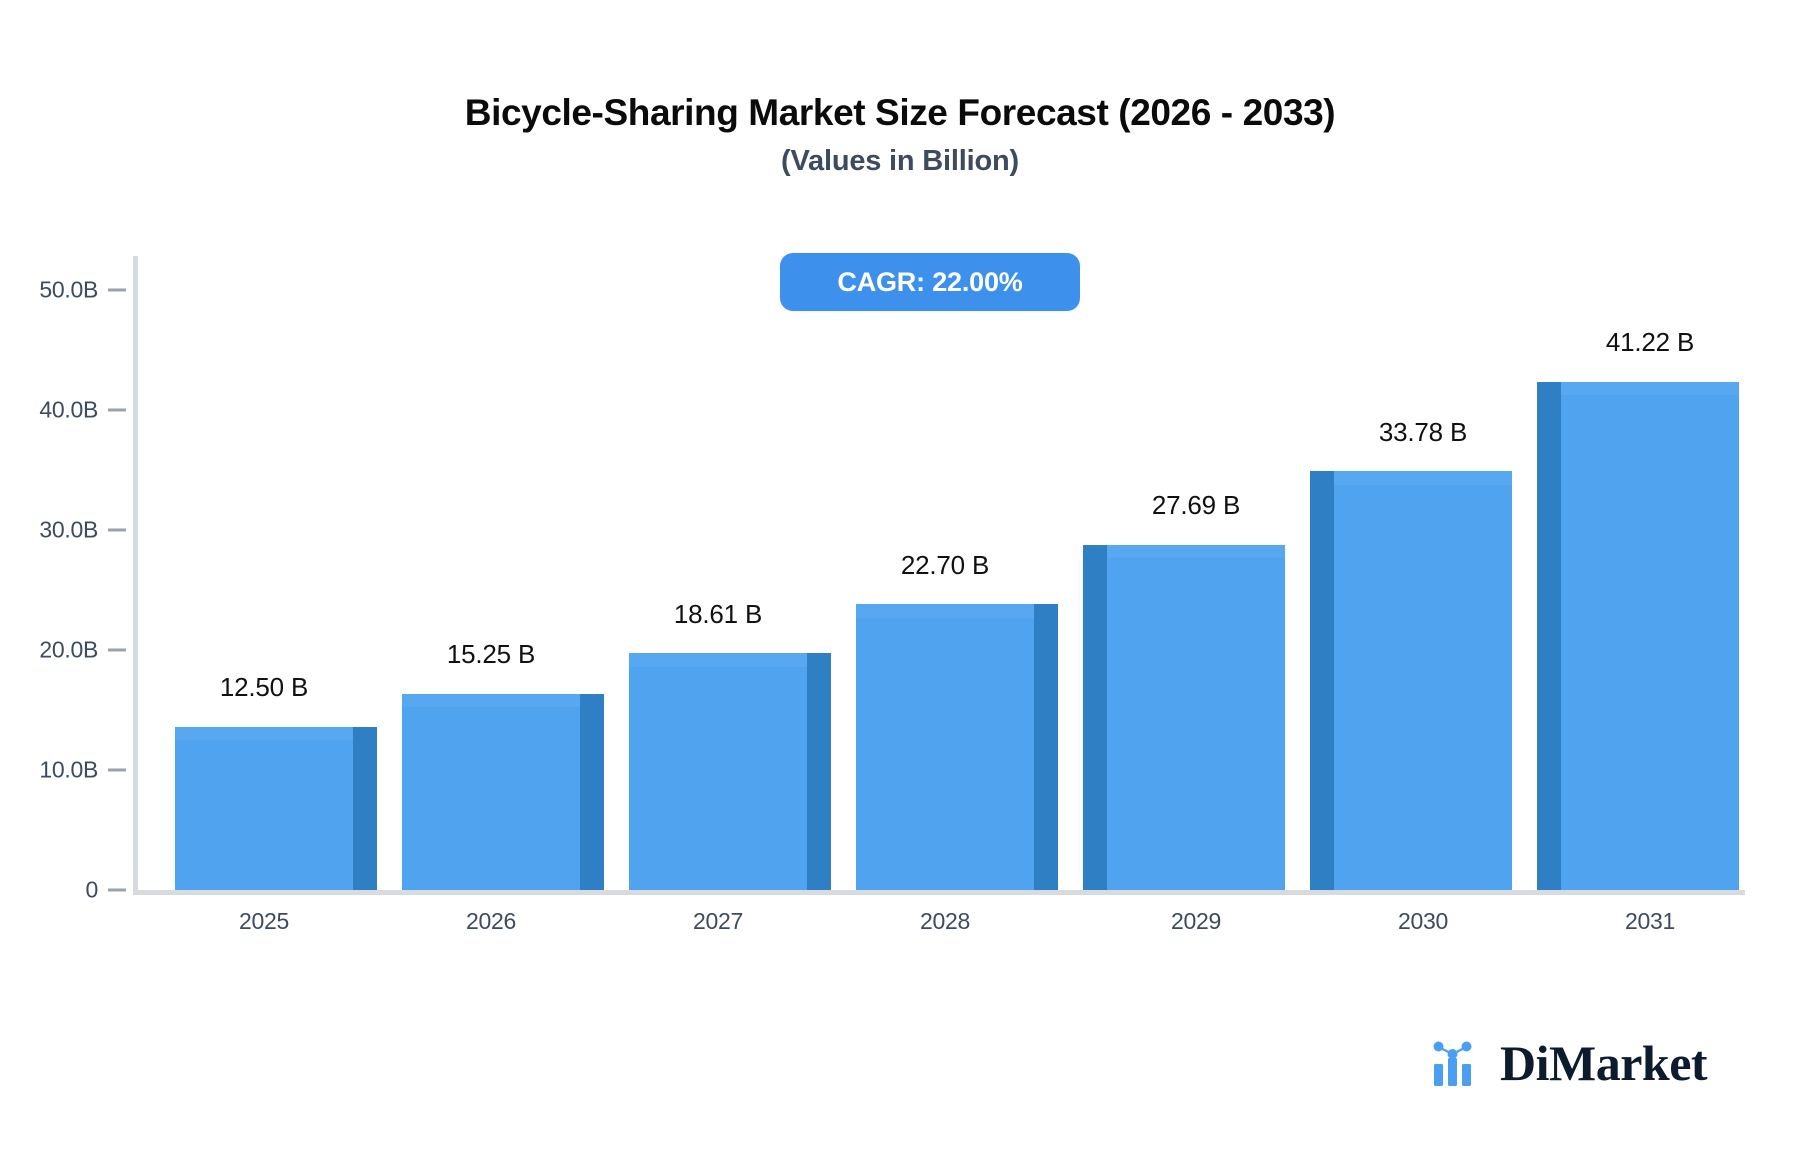 This screenshot has height=1156, width=1800. I want to click on brand-name: DiMarket, so click(1604, 1063).